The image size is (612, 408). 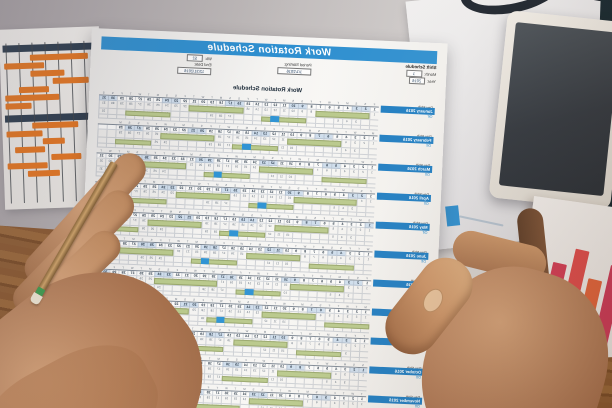 I want to click on tablet, so click(x=550, y=110).